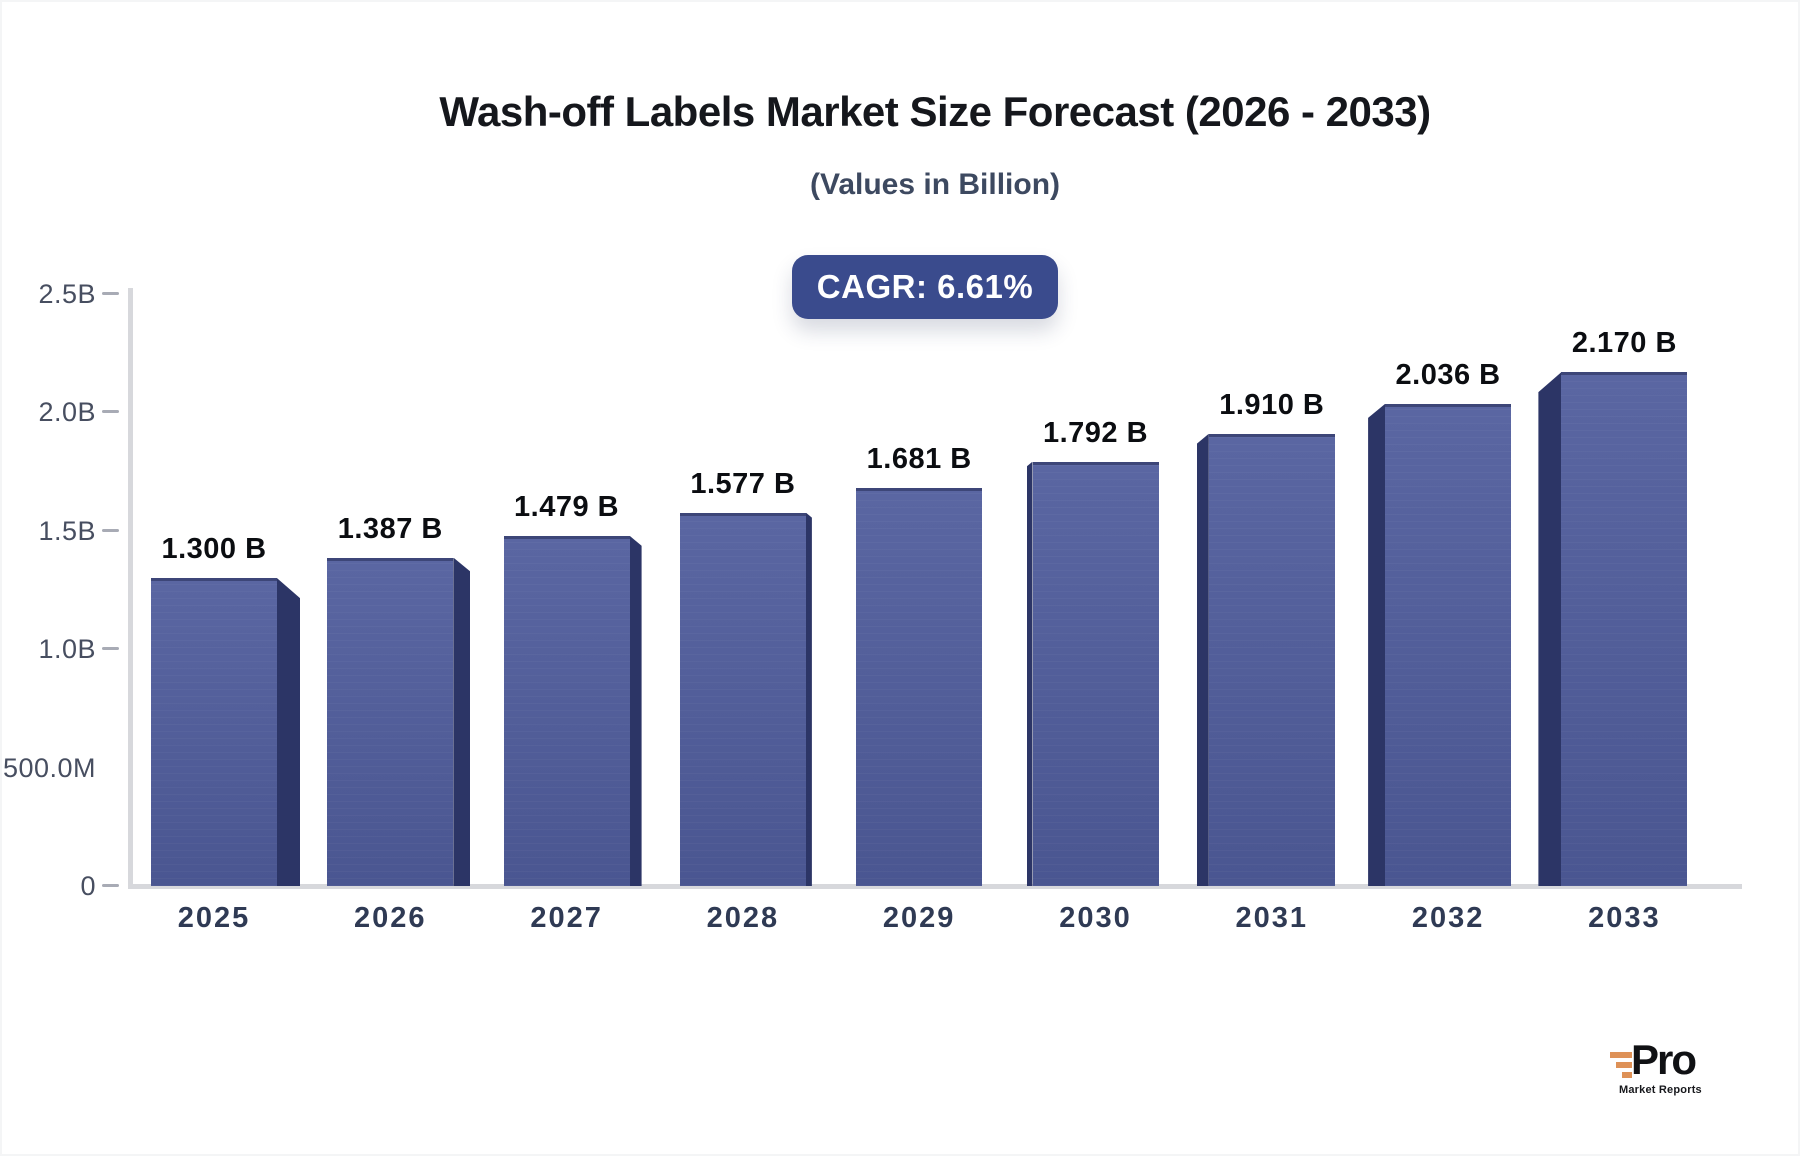  Describe the element at coordinates (67, 294) in the screenshot. I see `y-tick-label: 2.5B` at that location.